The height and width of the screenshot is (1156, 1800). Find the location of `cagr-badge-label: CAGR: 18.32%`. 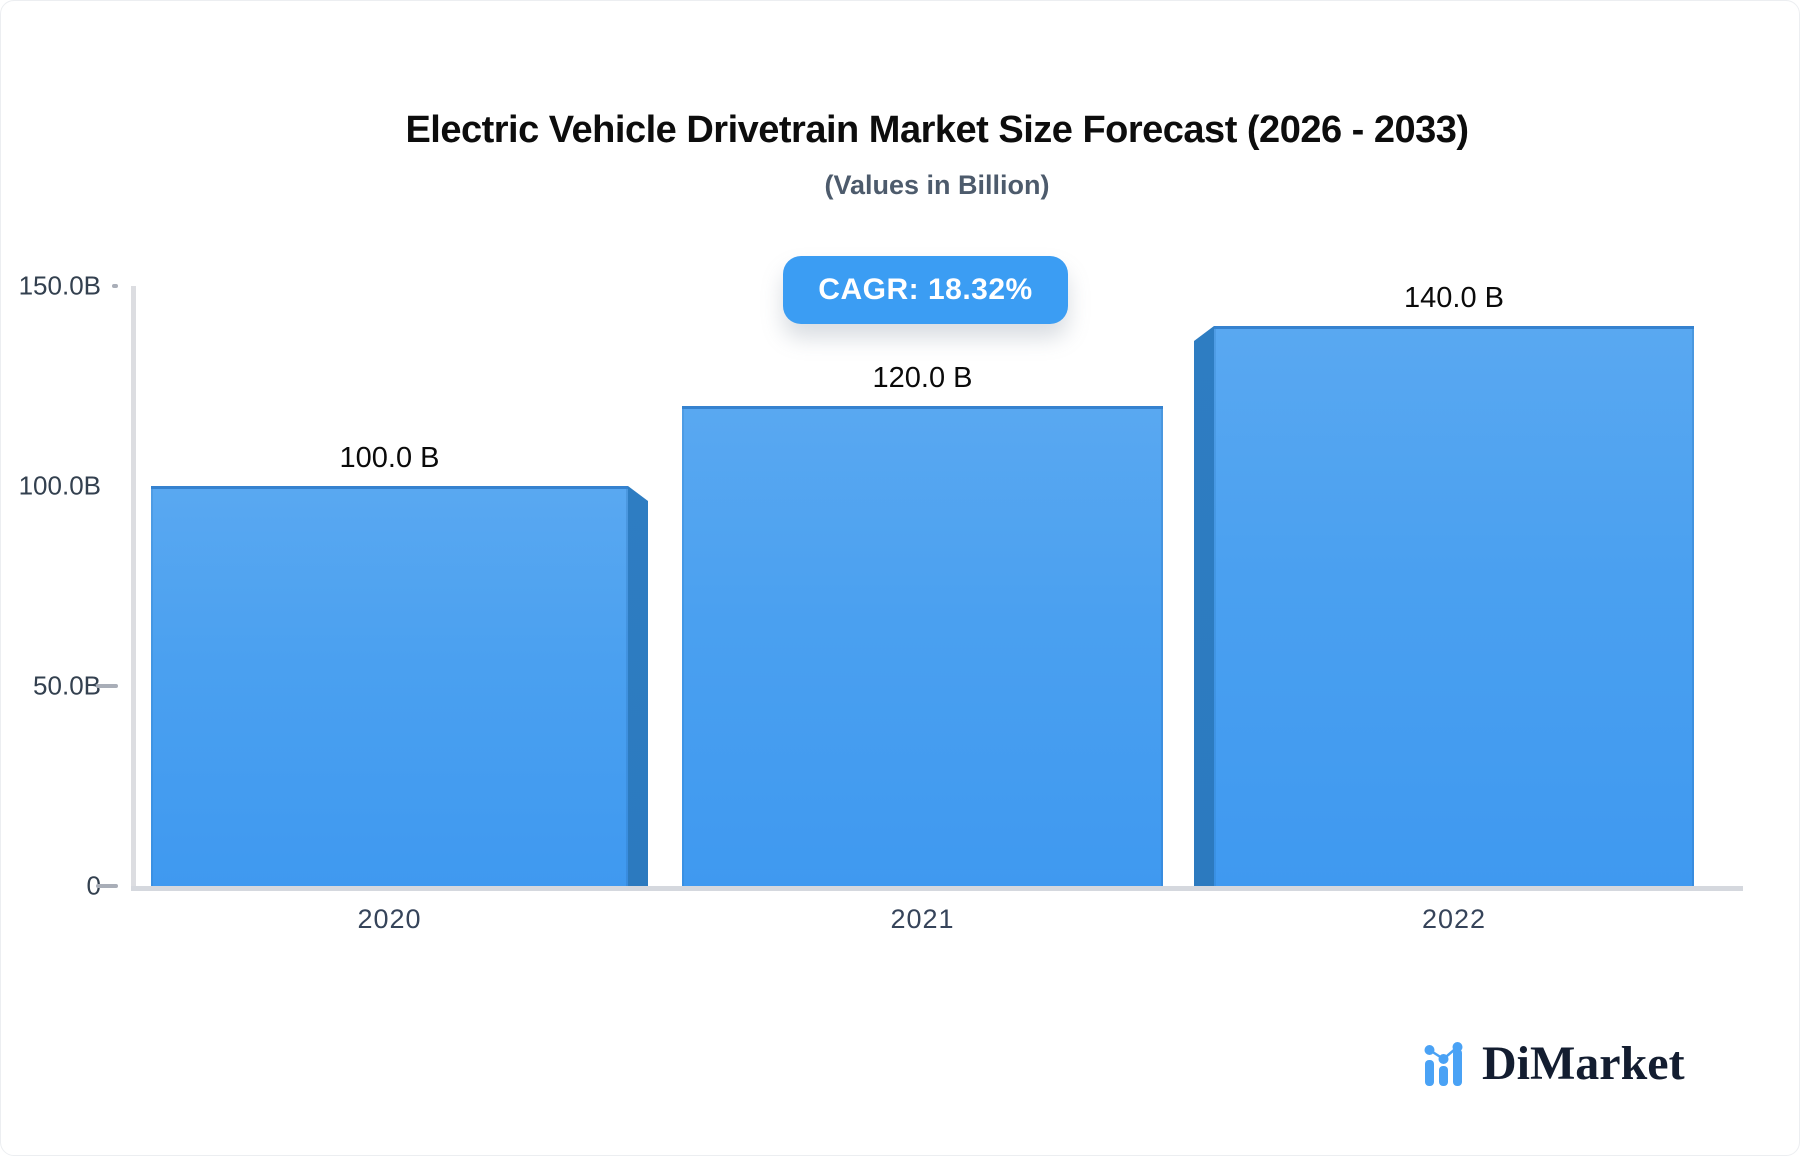

cagr-badge-label: CAGR: 18.32% is located at coordinates (925, 289).